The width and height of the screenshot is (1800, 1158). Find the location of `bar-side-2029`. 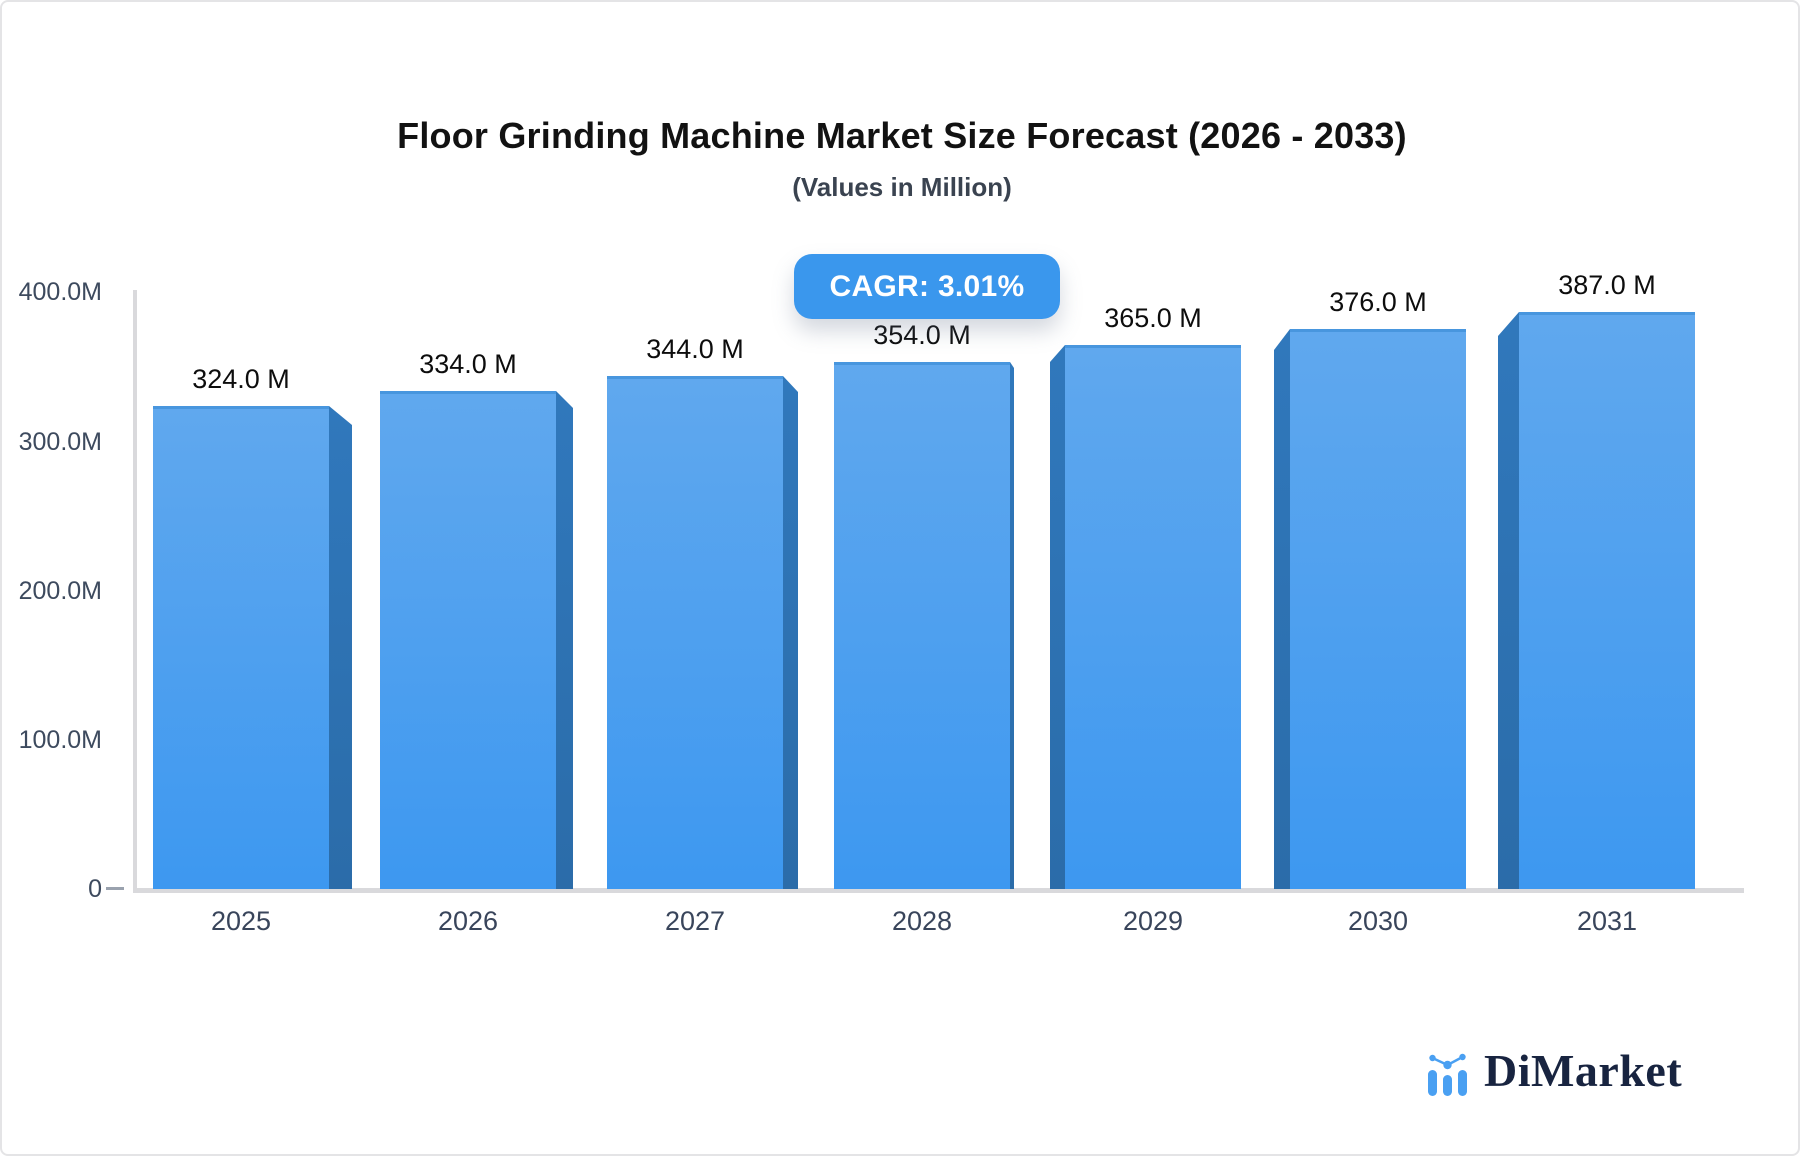

bar-side-2029 is located at coordinates (1057, 617).